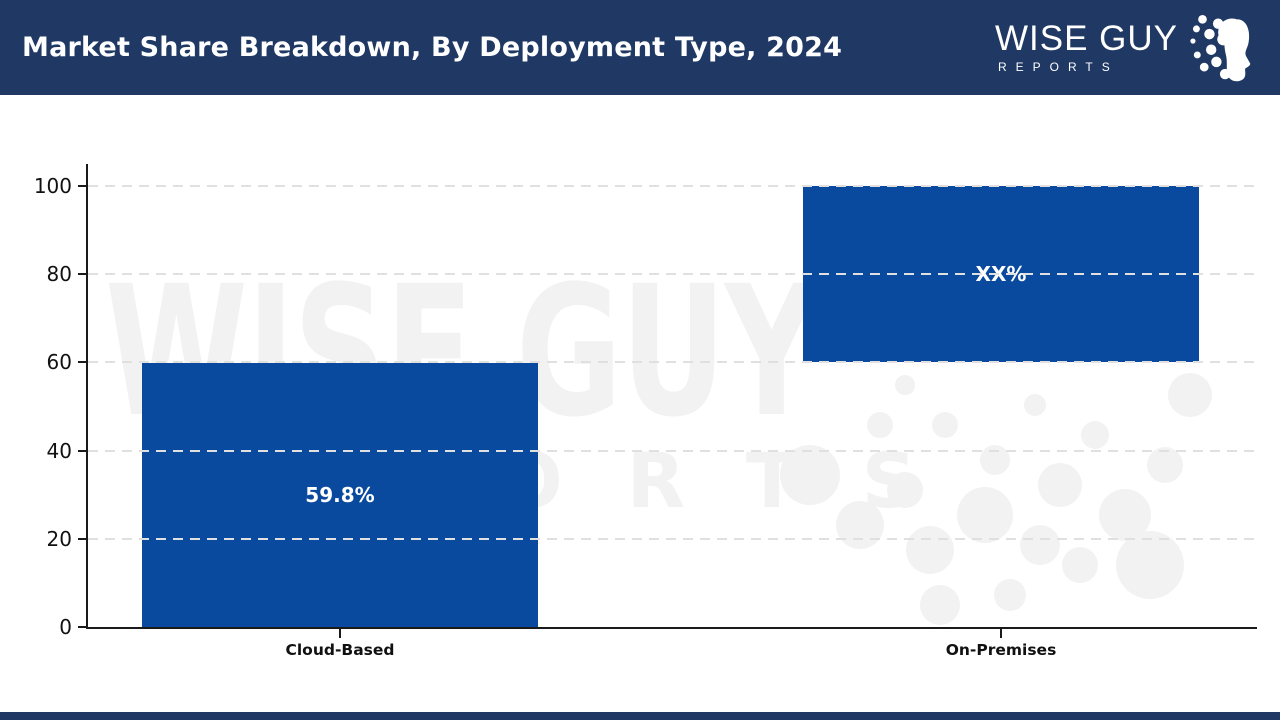 The image size is (1280, 720). What do you see at coordinates (87, 396) in the screenshot?
I see `y-axis-line` at bounding box center [87, 396].